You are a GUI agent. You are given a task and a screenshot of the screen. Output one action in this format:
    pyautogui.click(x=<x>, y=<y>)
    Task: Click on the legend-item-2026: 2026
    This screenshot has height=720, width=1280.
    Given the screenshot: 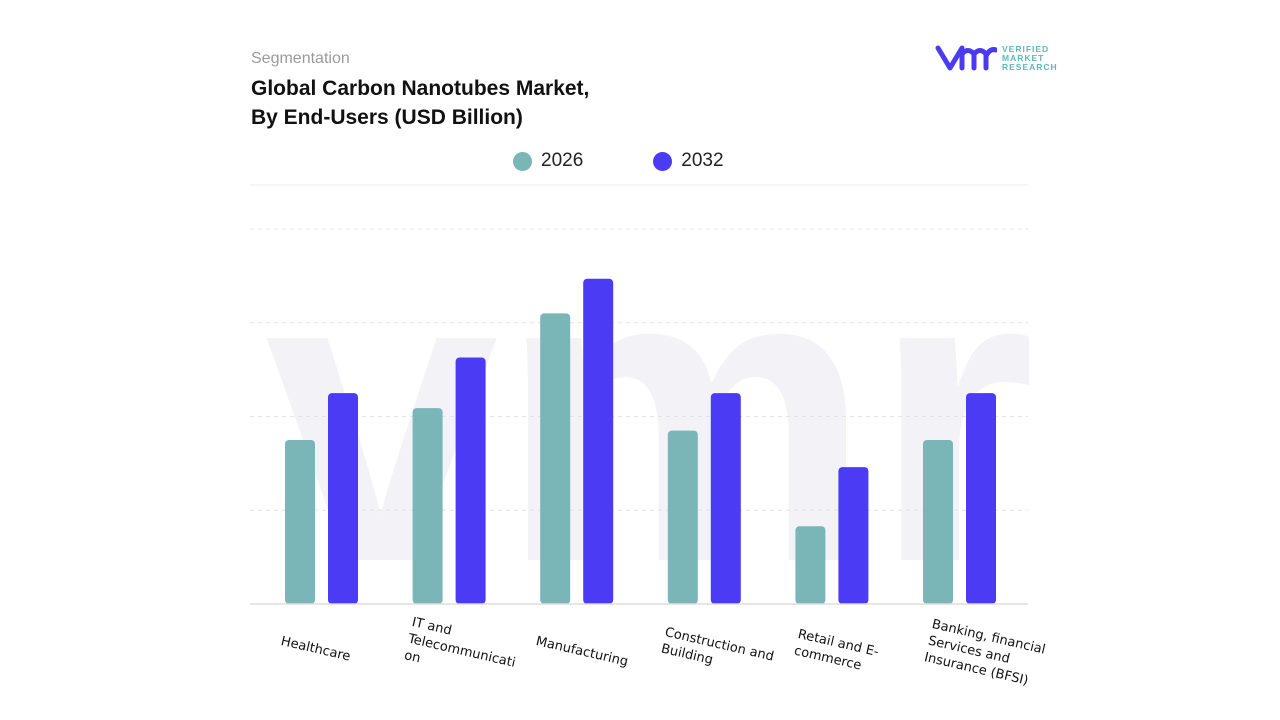 What is the action you would take?
    pyautogui.click(x=548, y=161)
    